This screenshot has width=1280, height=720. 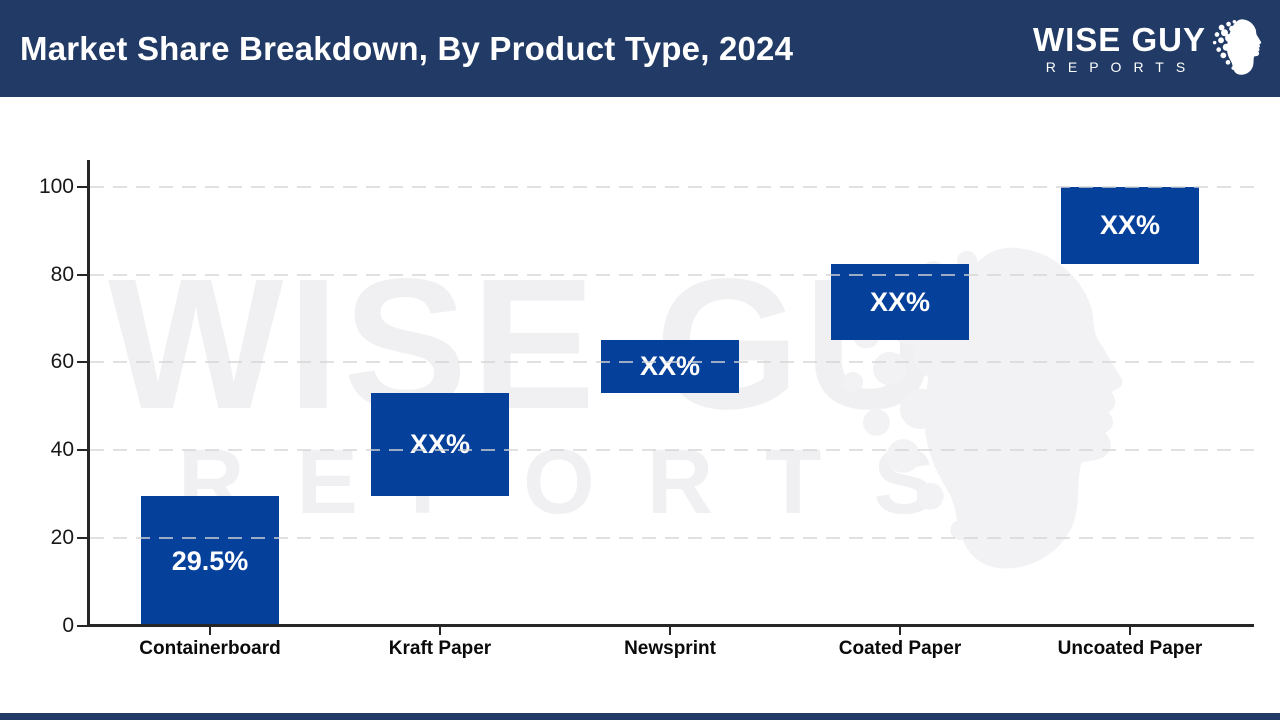 What do you see at coordinates (1130, 631) in the screenshot?
I see `x-tick-uncoated-paper` at bounding box center [1130, 631].